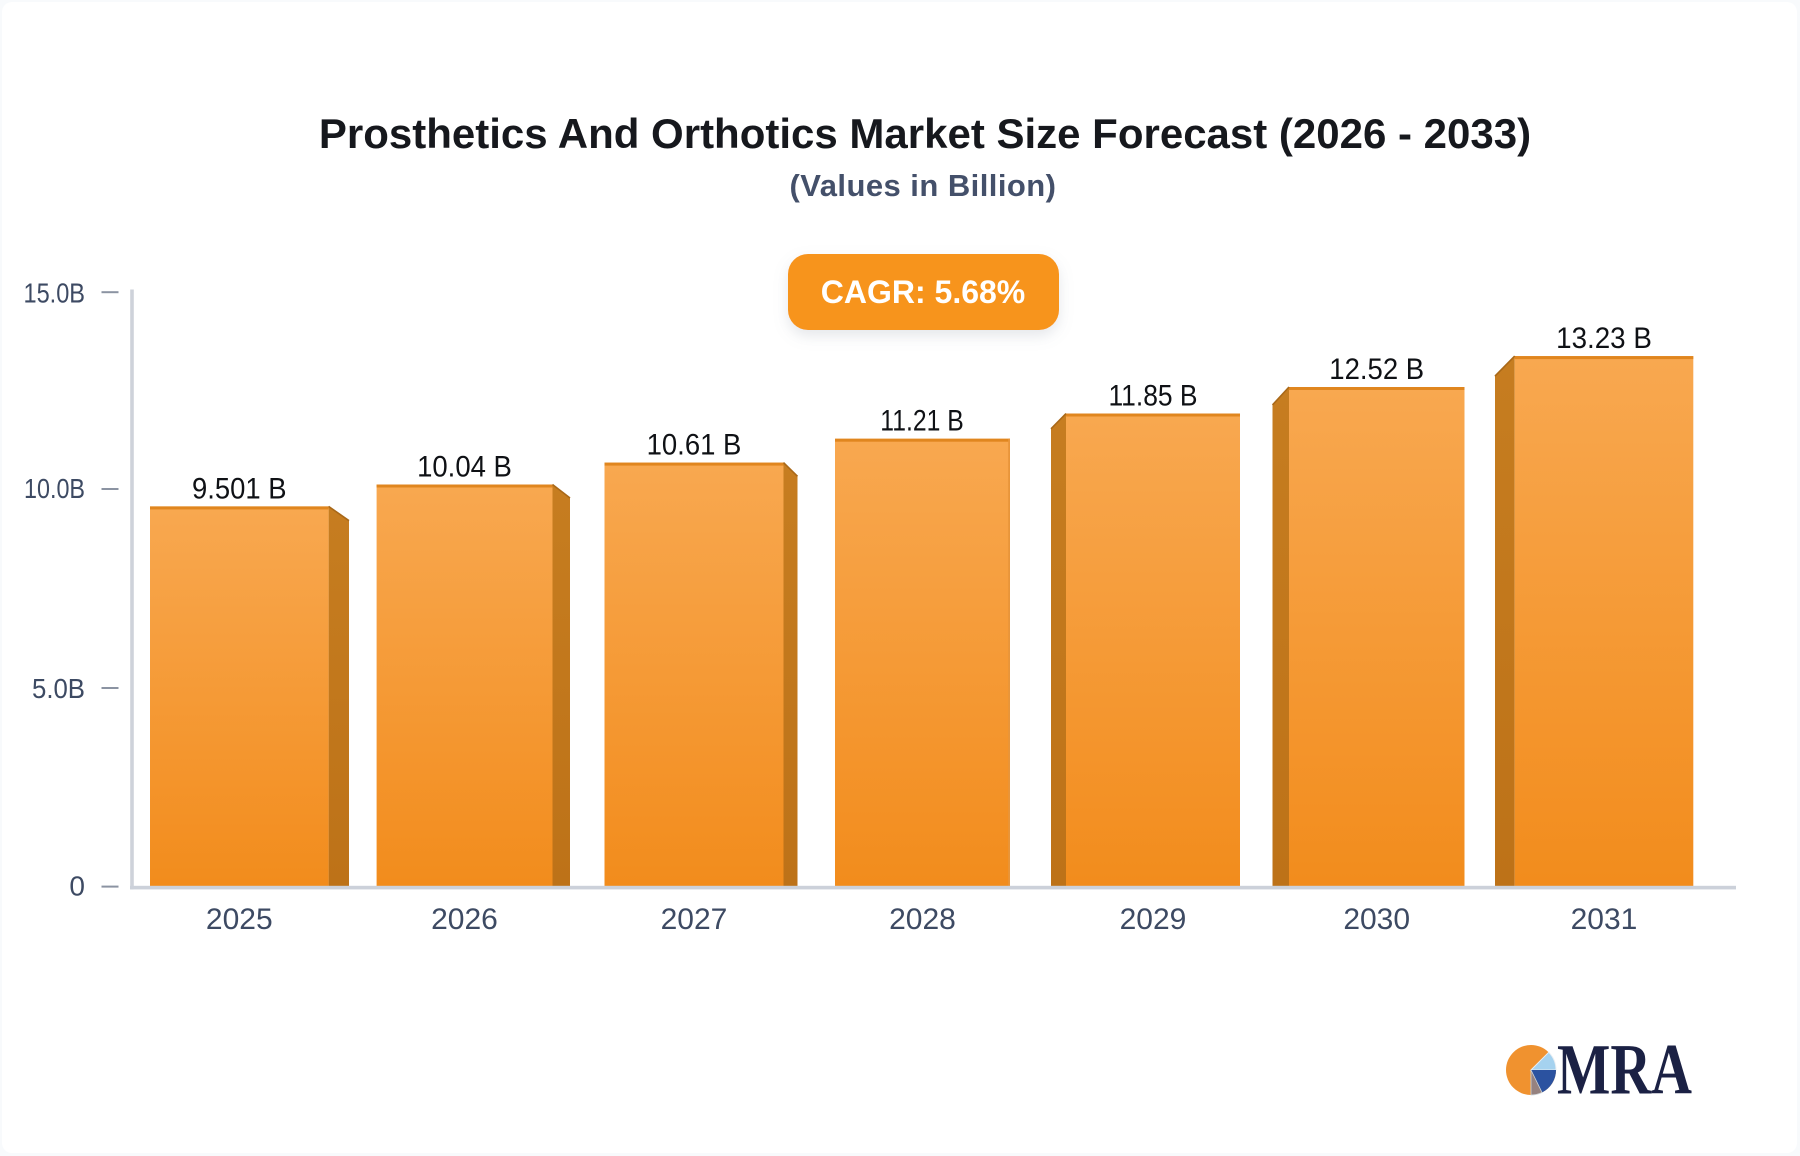 The image size is (1800, 1156). I want to click on svg-text: (Values in Billion), so click(923, 185).